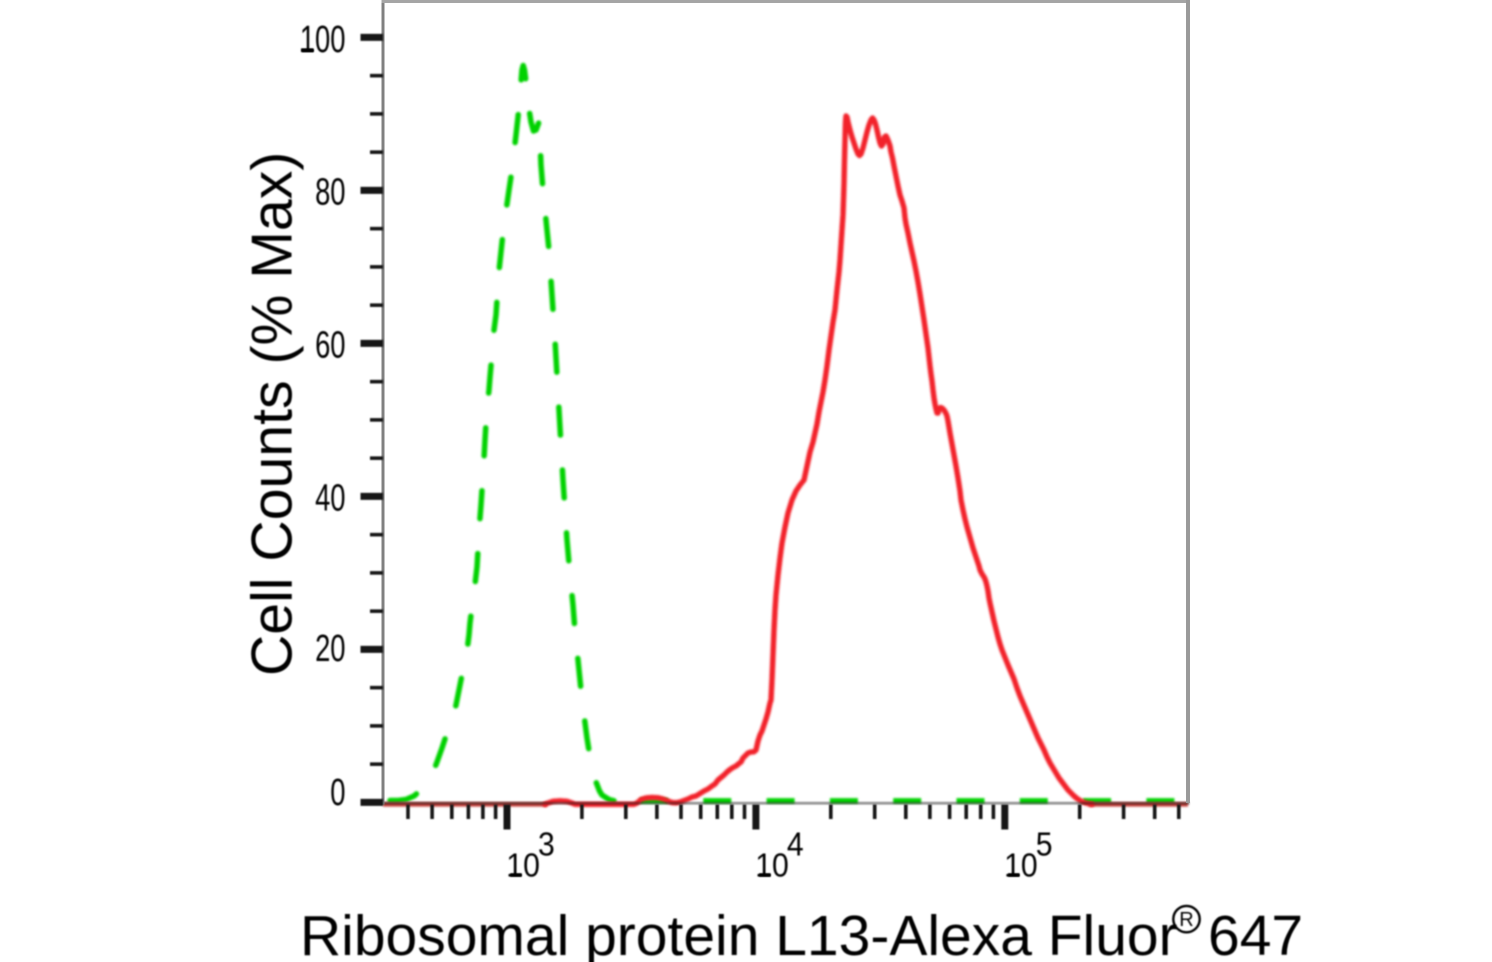 The image size is (1492, 962). What do you see at coordinates (1044, 844) in the screenshot?
I see `svg-text: 5` at bounding box center [1044, 844].